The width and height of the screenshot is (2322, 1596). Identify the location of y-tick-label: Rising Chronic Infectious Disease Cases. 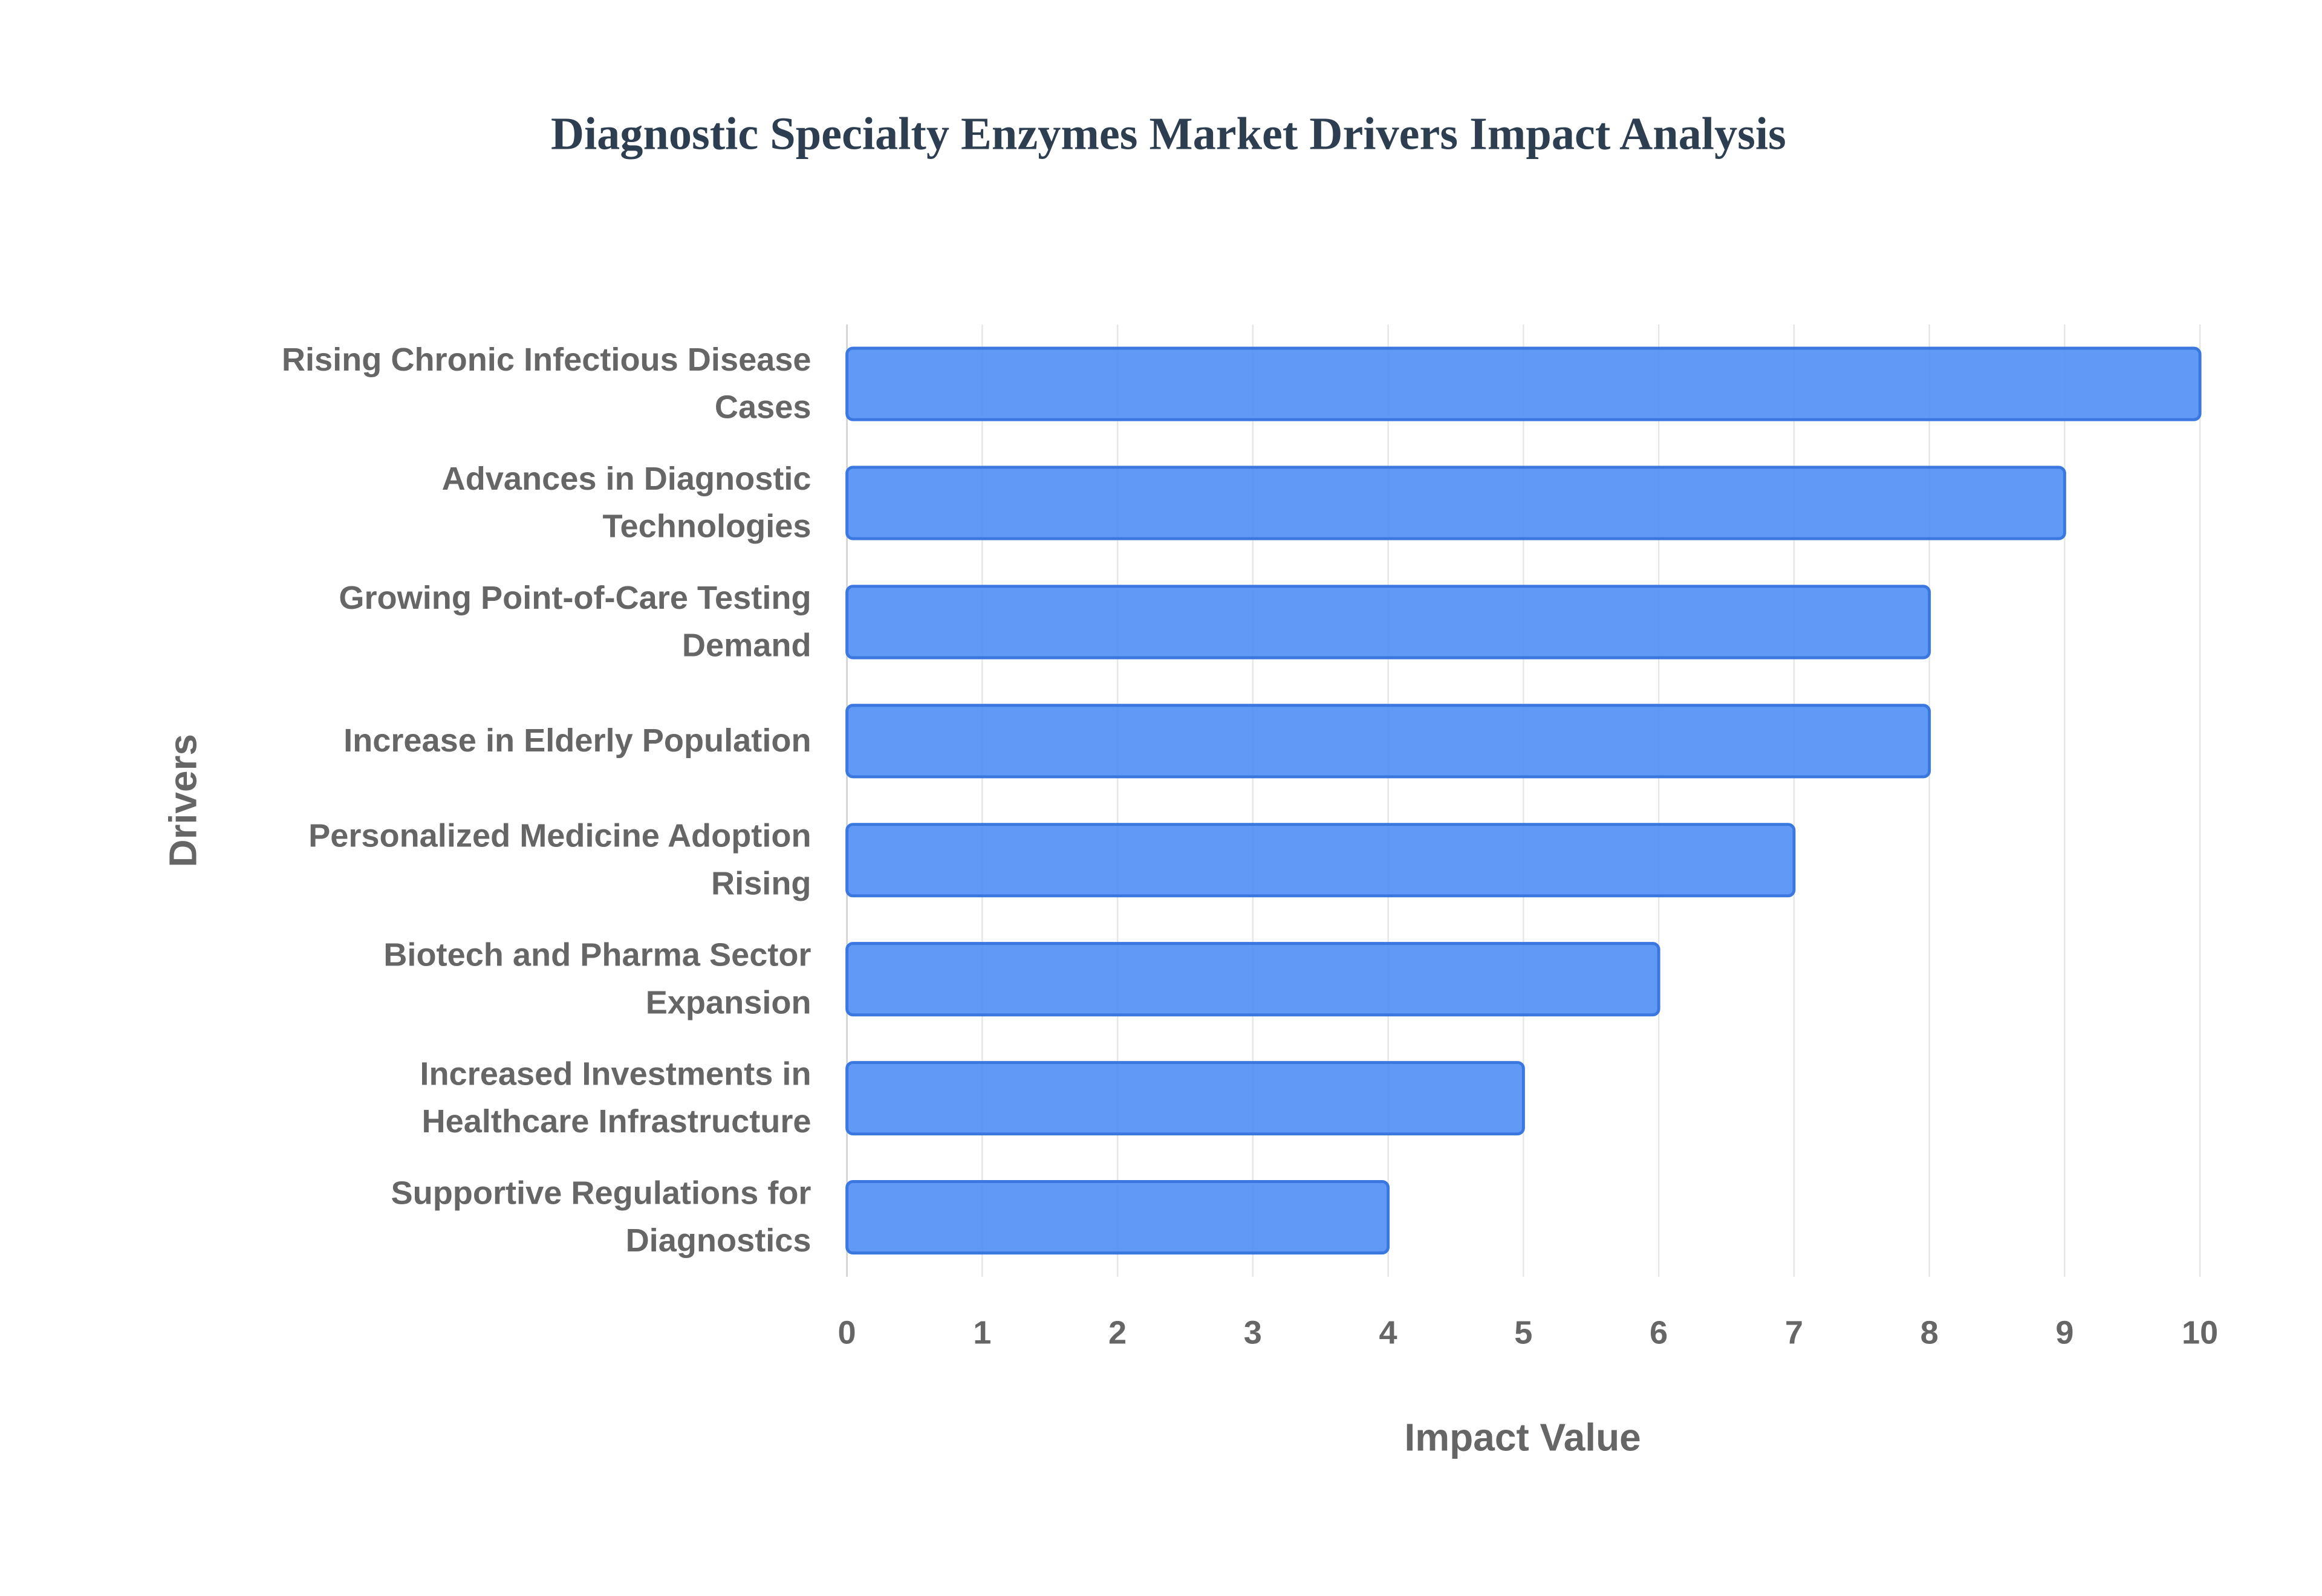
(546, 383).